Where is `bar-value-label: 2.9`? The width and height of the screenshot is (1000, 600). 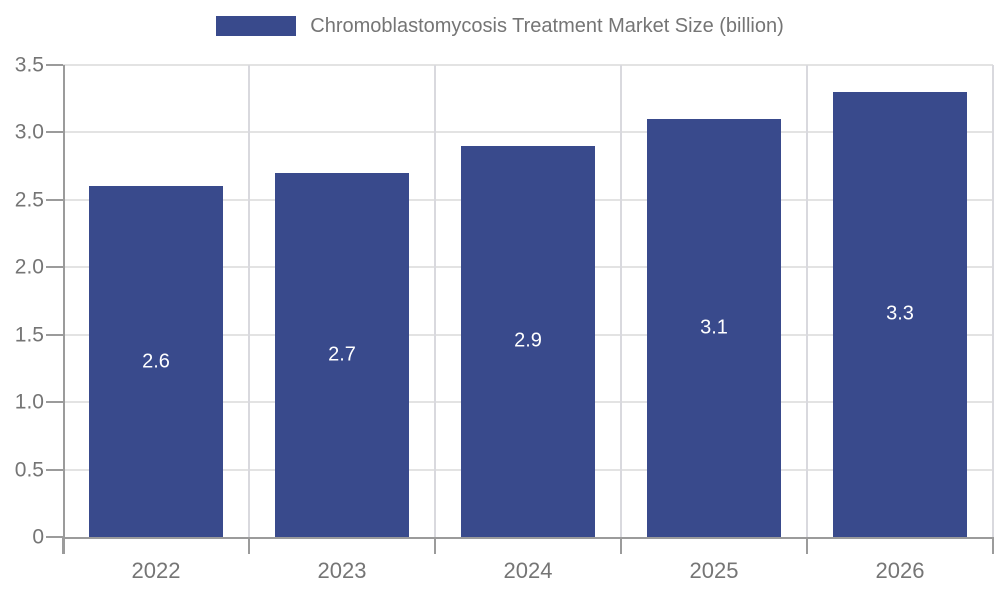
bar-value-label: 2.9 is located at coordinates (528, 340).